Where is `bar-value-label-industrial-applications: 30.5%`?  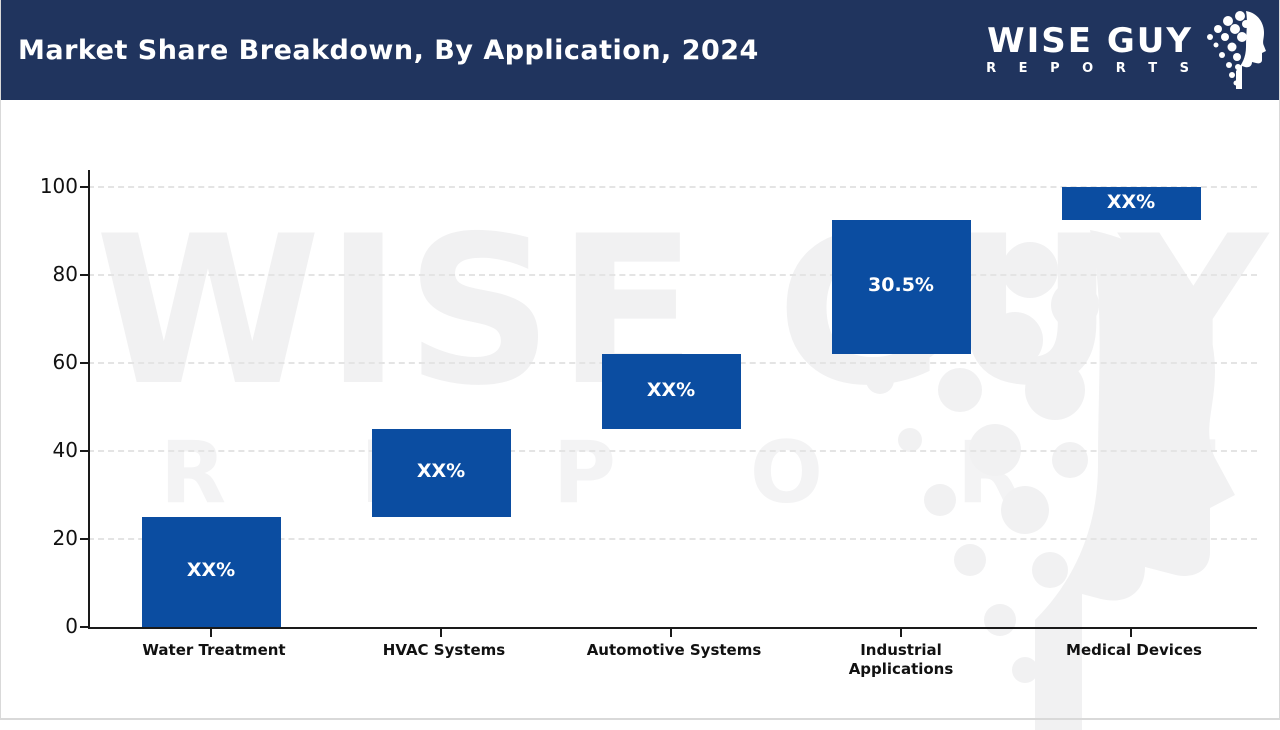 bar-value-label-industrial-applications: 30.5% is located at coordinates (901, 285).